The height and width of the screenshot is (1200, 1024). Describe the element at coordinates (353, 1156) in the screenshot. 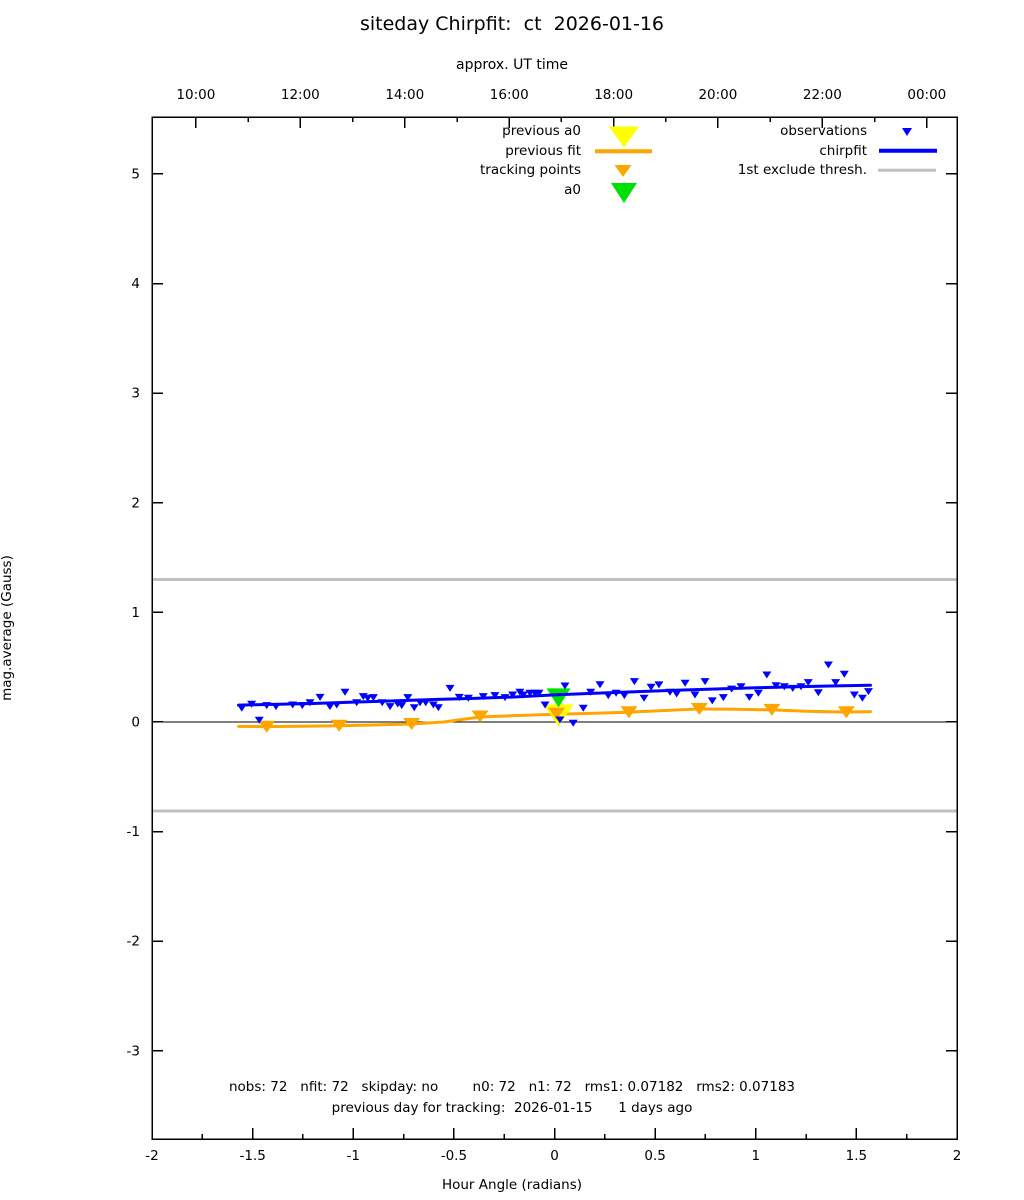

I see `x-tick-label: -1` at that location.